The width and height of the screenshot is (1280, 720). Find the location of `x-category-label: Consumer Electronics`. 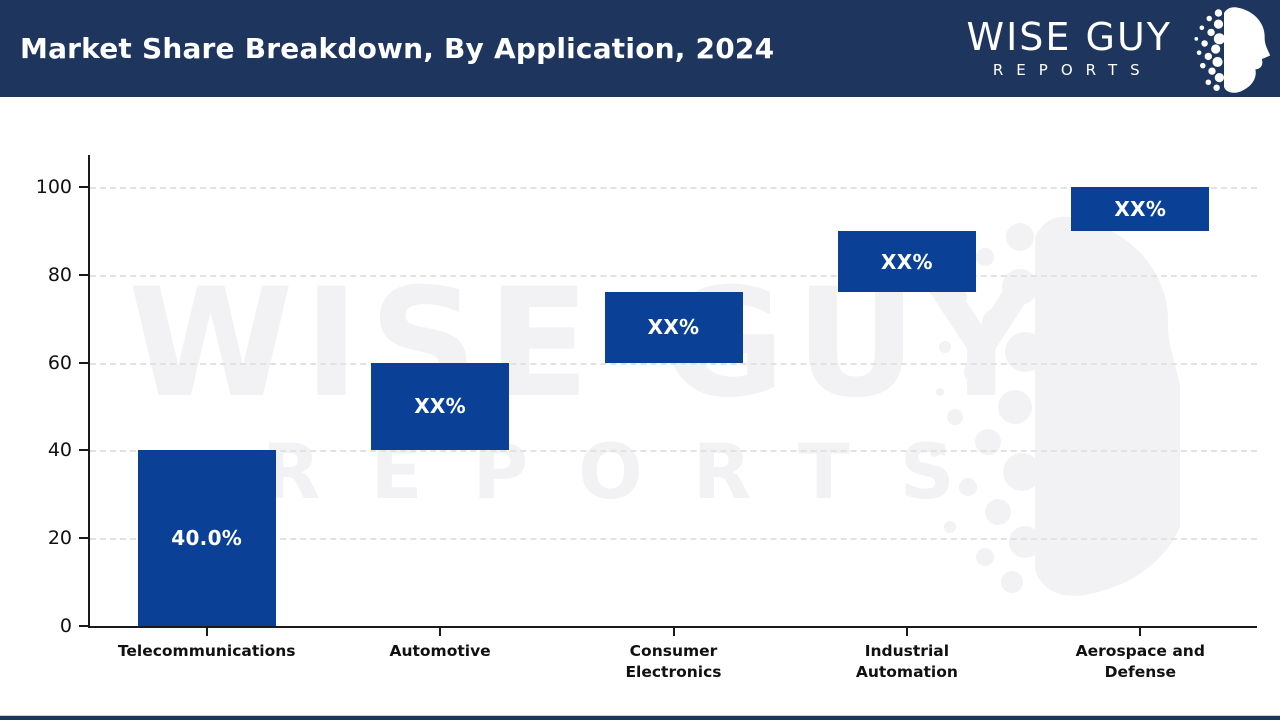

x-category-label: Consumer Electronics is located at coordinates (673, 661).